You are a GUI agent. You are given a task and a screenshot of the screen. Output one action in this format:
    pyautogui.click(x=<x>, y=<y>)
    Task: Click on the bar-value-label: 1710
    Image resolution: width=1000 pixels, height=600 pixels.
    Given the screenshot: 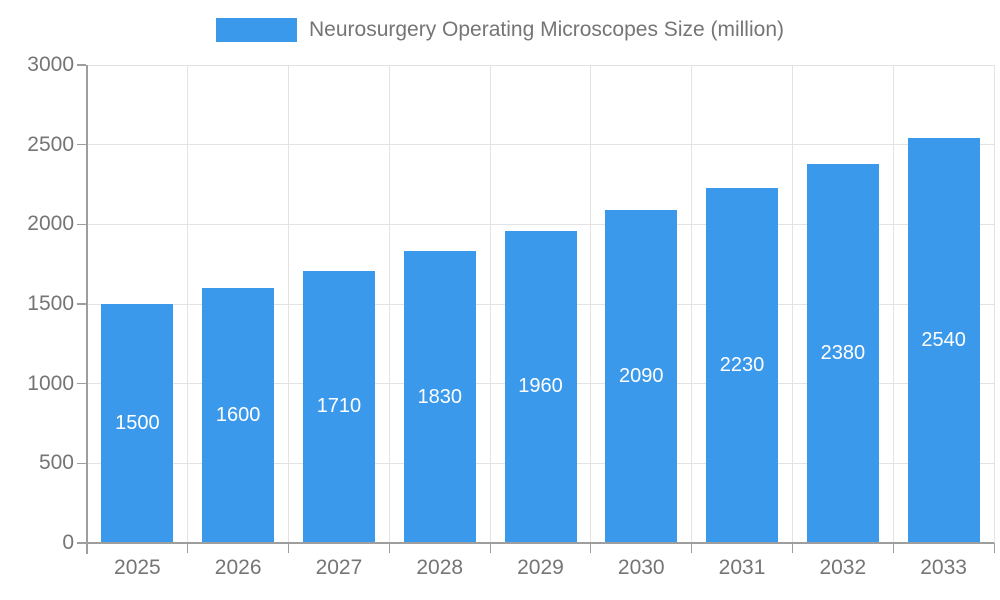 What is the action you would take?
    pyautogui.click(x=339, y=406)
    